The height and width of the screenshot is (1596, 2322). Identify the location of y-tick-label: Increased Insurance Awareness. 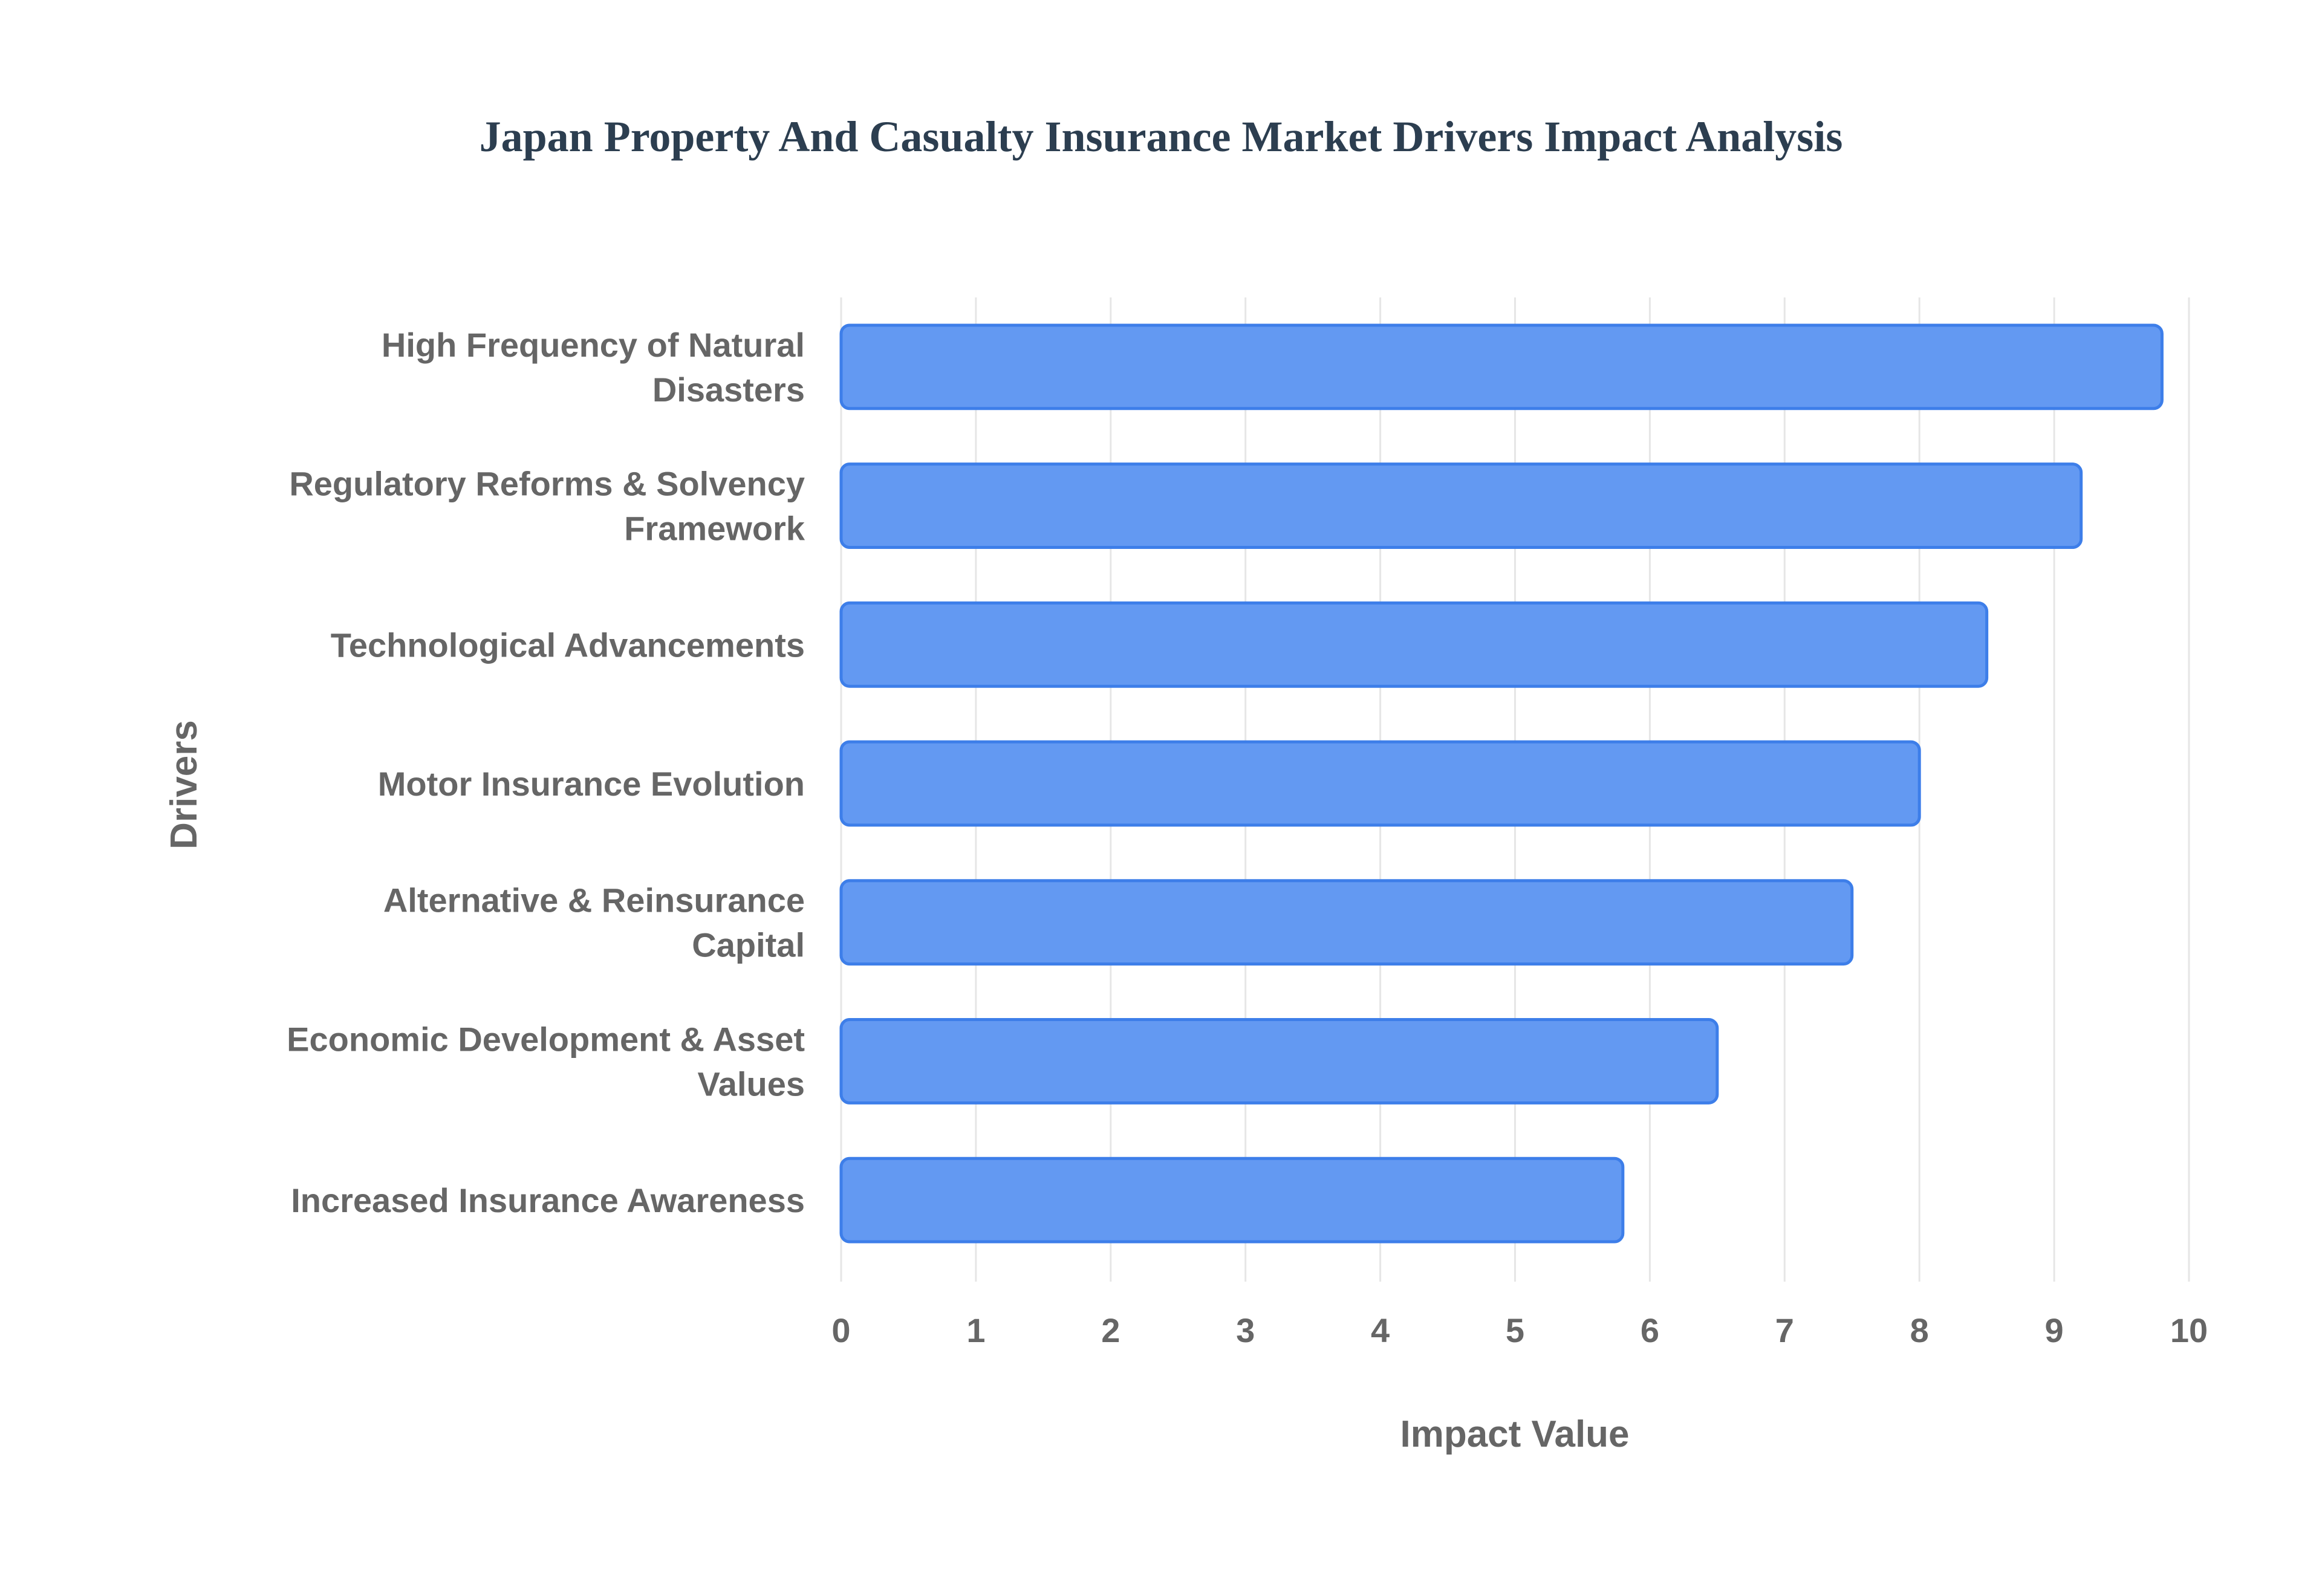
(548, 1200).